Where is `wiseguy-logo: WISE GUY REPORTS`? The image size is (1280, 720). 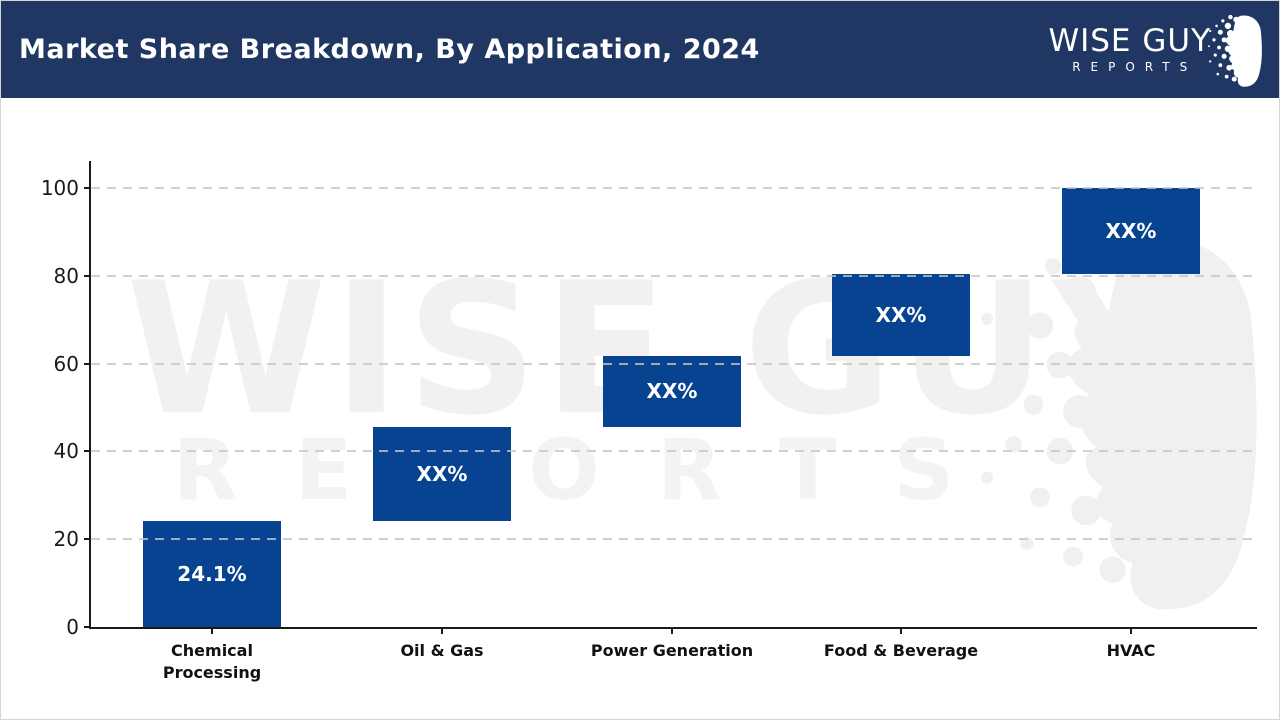
wiseguy-logo: WISE GUY REPORTS is located at coordinates (1156, 50).